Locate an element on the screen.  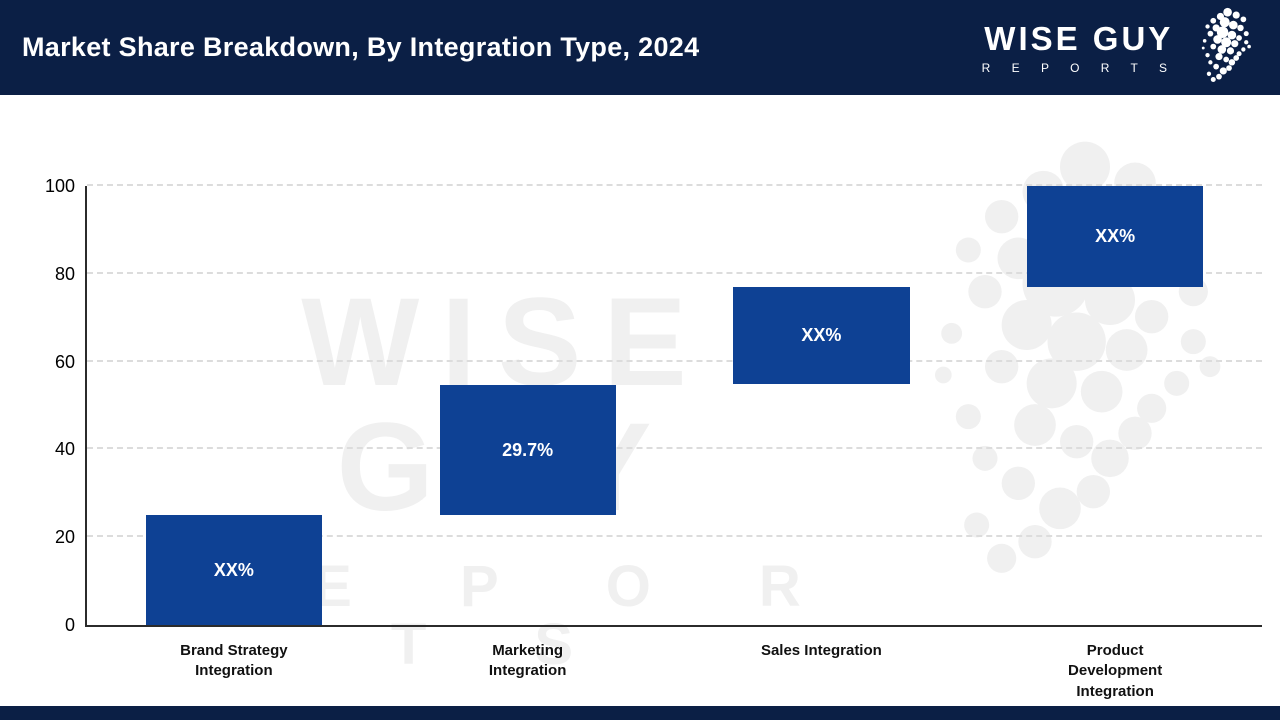
y-tick-label-60: 60 is located at coordinates (64, 361).